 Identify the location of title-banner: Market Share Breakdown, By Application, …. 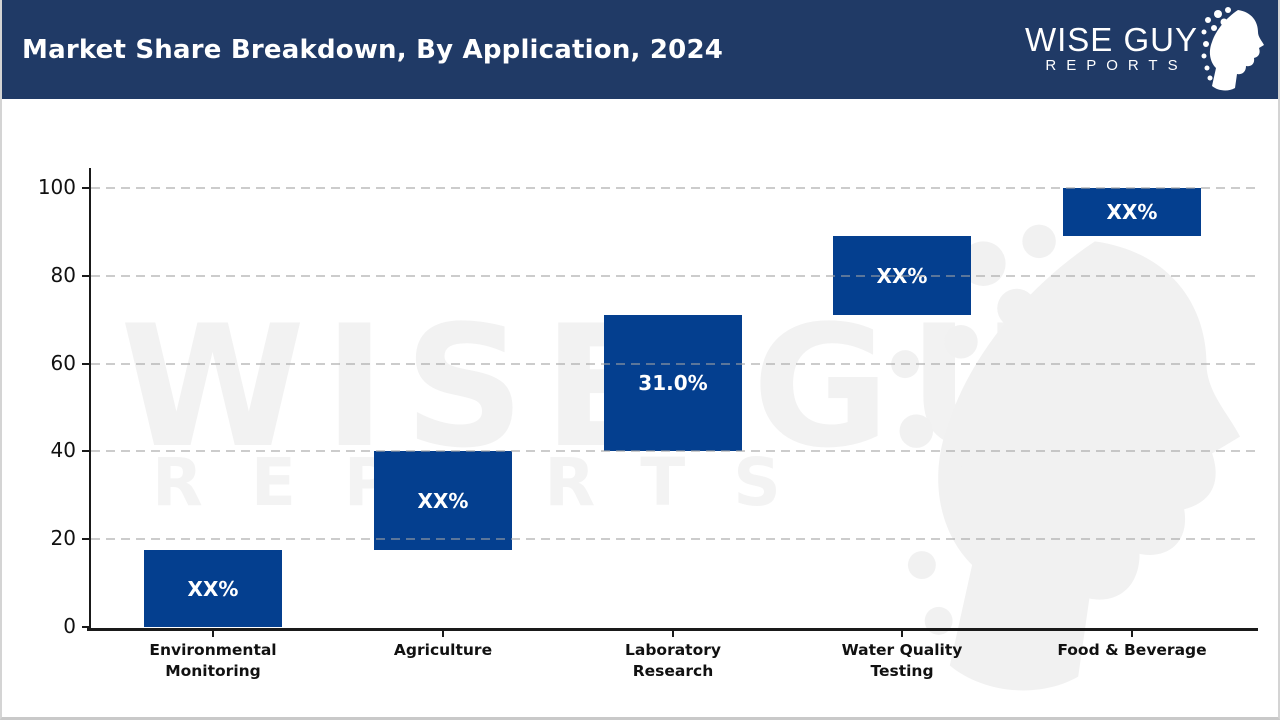
(640, 49).